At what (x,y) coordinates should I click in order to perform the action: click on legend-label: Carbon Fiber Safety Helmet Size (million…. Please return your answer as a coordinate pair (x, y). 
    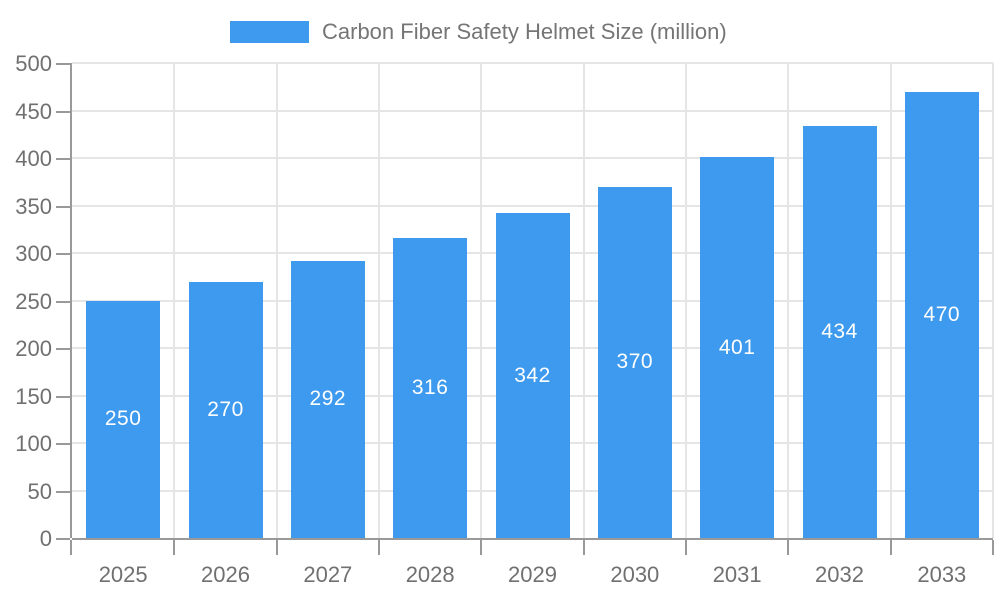
    Looking at the image, I should click on (524, 31).